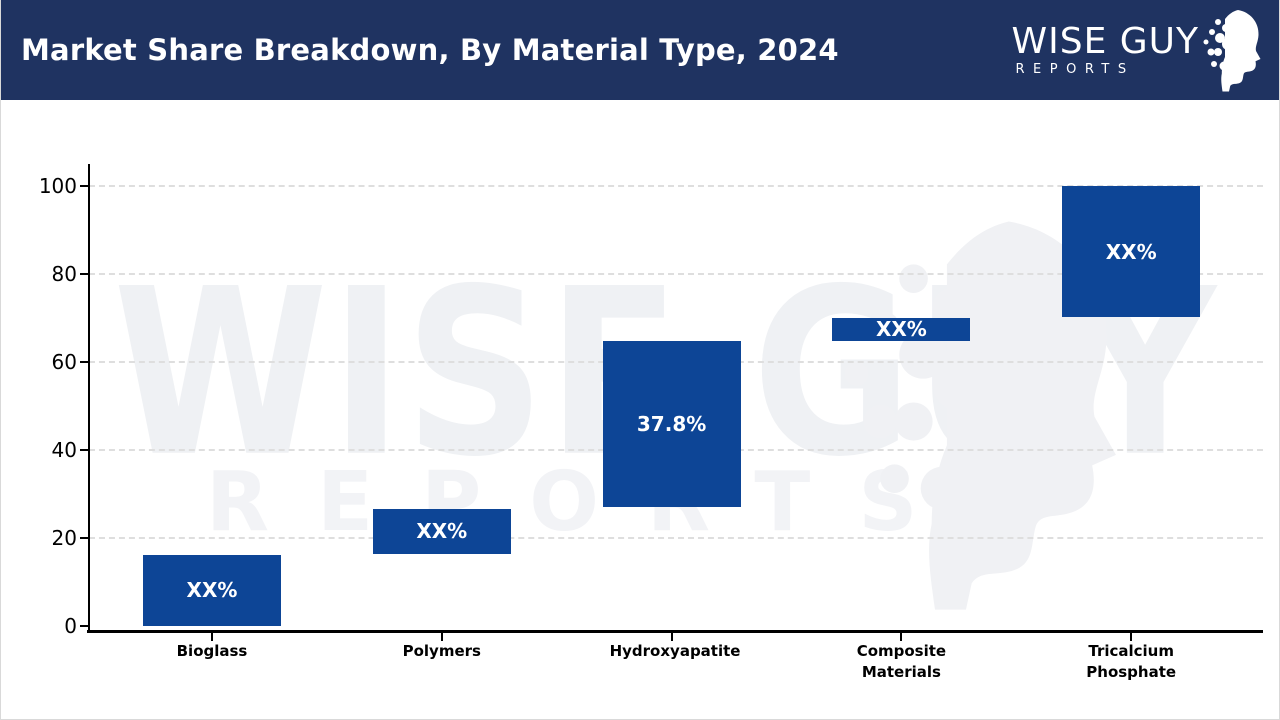 The image size is (1280, 720). I want to click on logo-head-icon, so click(1232, 51).